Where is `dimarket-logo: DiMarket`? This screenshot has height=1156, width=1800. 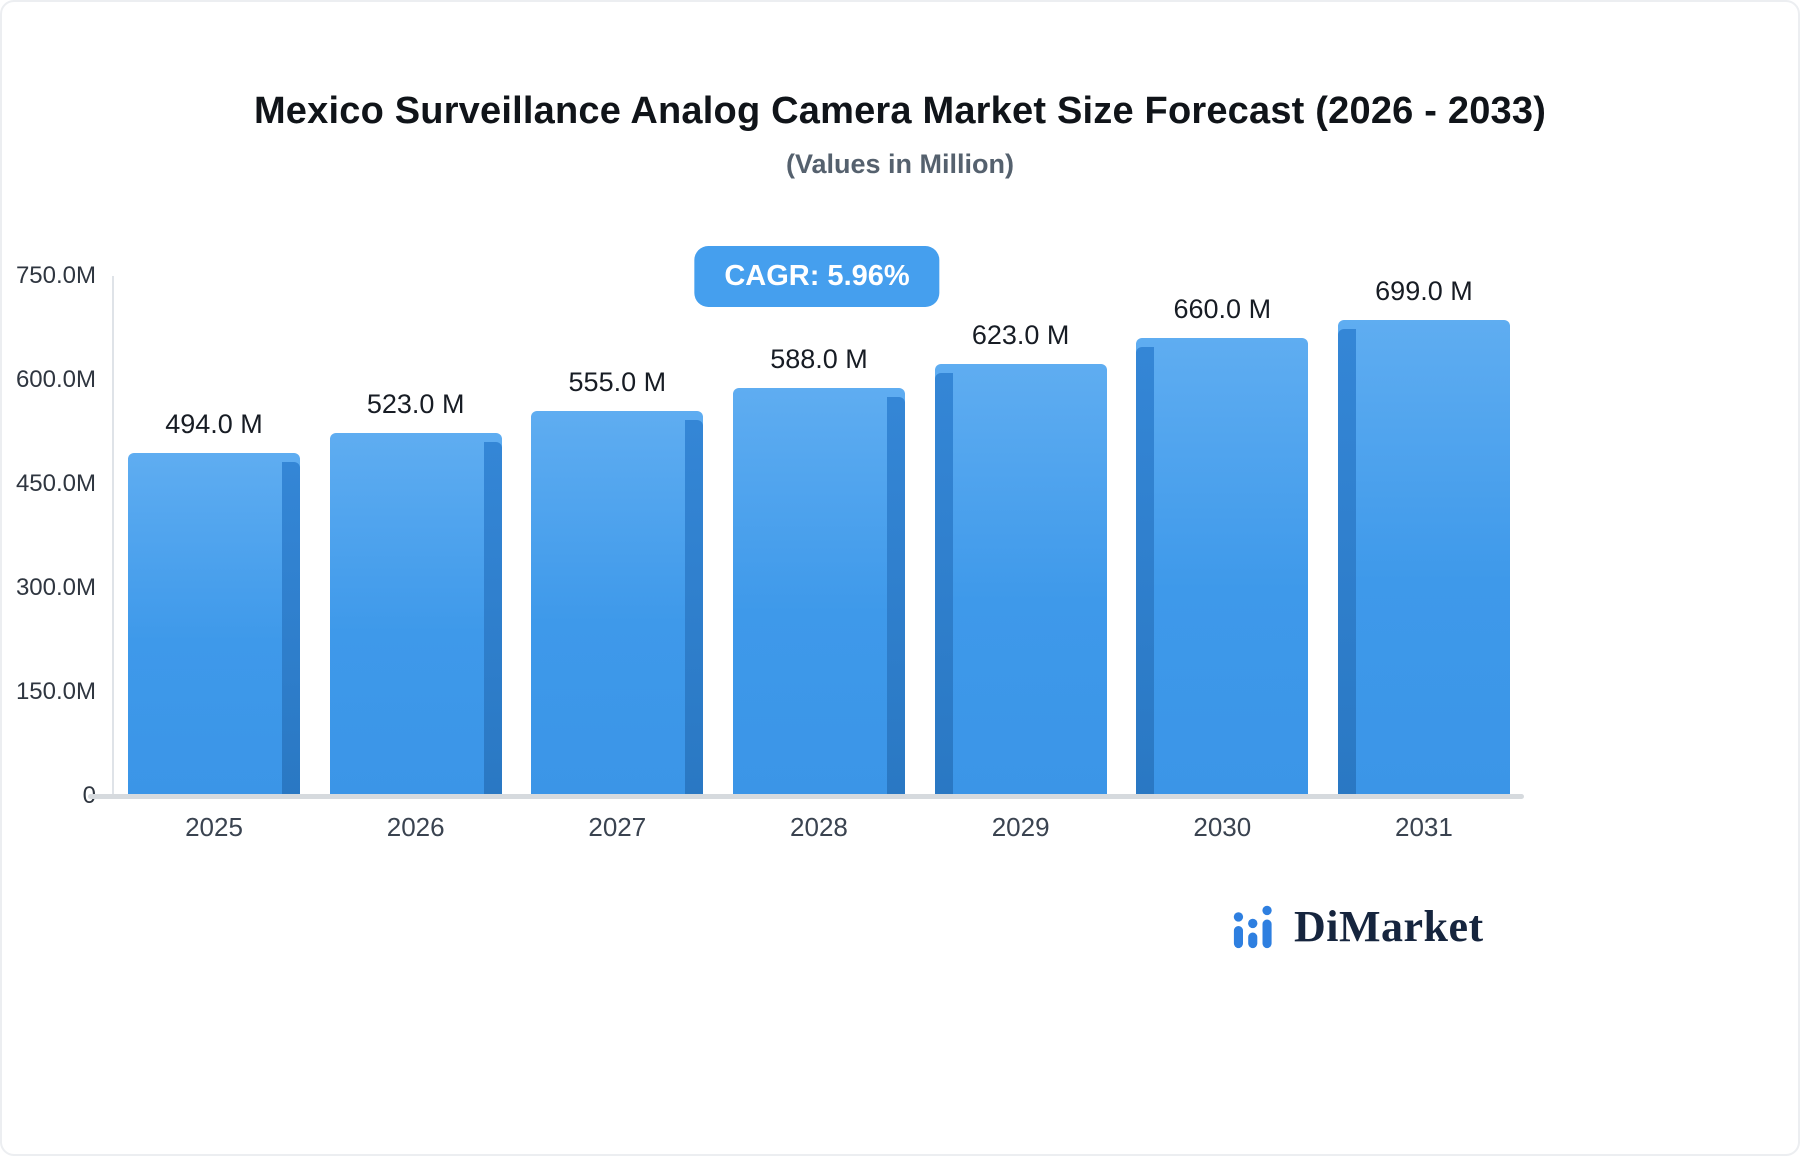 dimarket-logo: DiMarket is located at coordinates (1357, 926).